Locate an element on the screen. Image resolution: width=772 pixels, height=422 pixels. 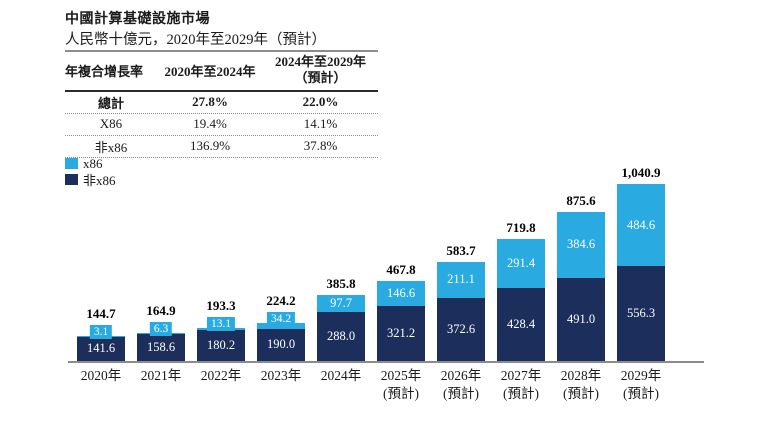
cagr-col-metric: 年複合增長率 is located at coordinates (104, 71).